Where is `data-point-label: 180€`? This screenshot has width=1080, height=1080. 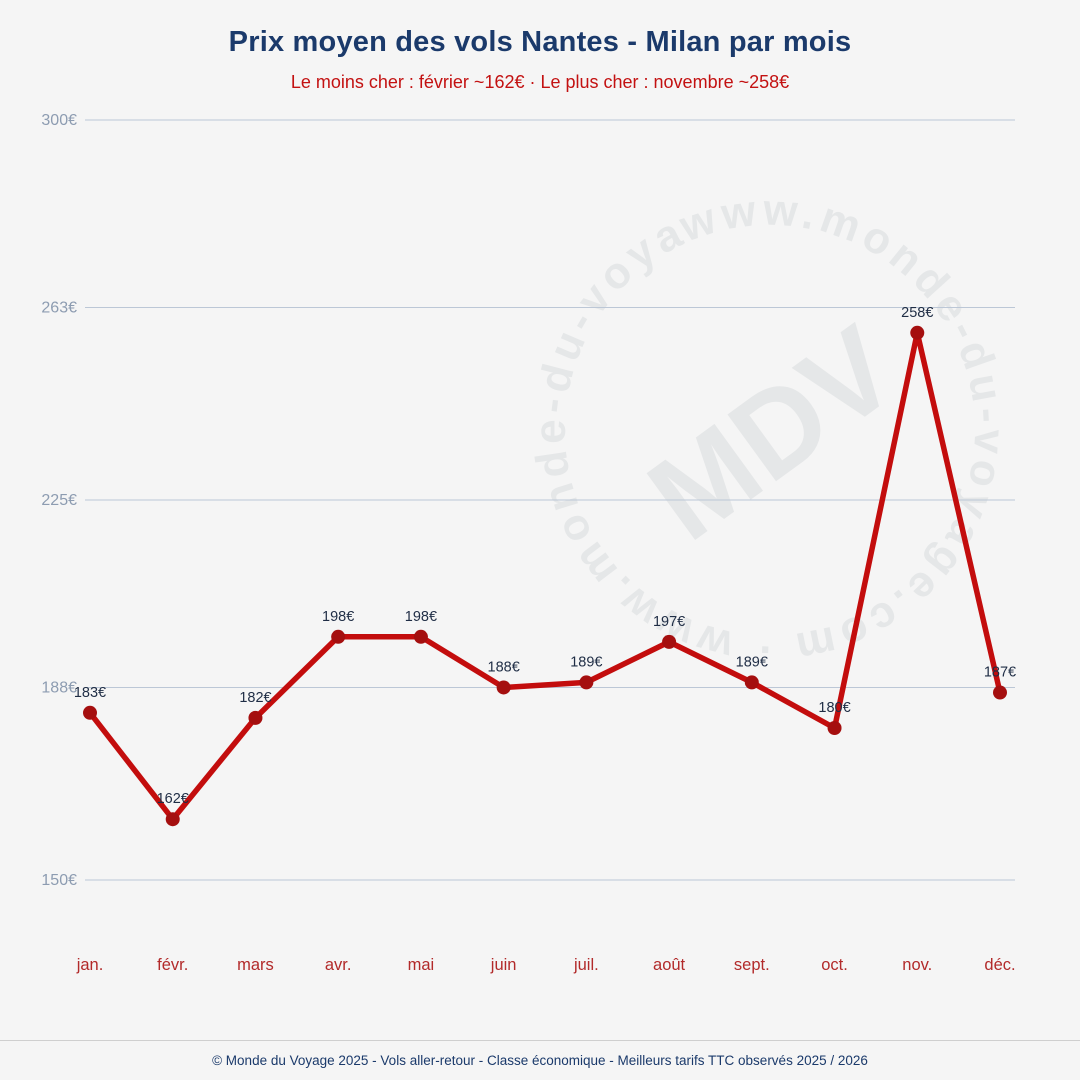
data-point-label: 180€ is located at coordinates (834, 708).